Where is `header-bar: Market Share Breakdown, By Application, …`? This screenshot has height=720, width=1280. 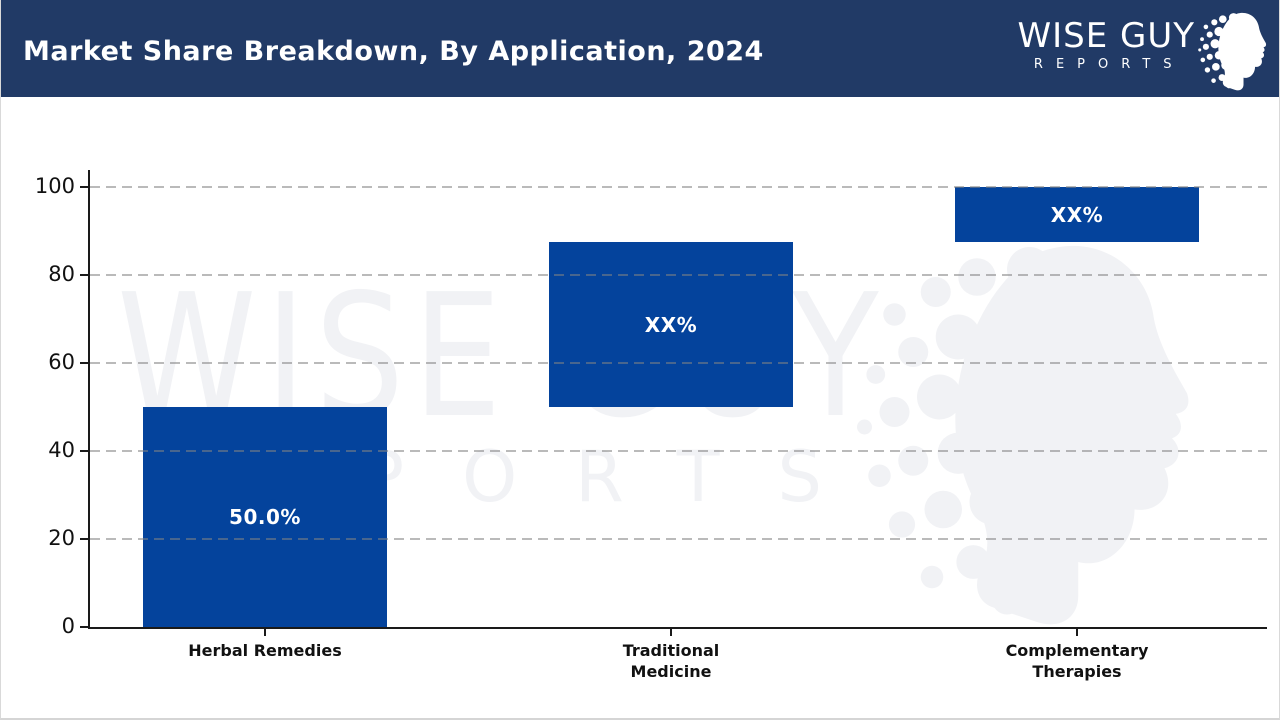
header-bar: Market Share Breakdown, By Application, … is located at coordinates (640, 48).